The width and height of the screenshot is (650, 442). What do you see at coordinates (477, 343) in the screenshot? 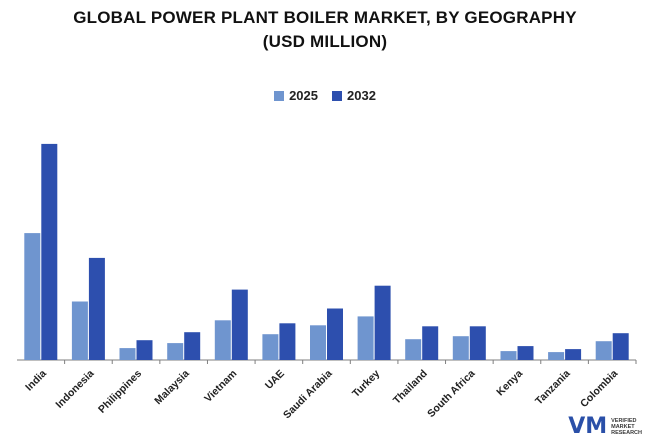
I see `bar-south-africa-2032` at bounding box center [477, 343].